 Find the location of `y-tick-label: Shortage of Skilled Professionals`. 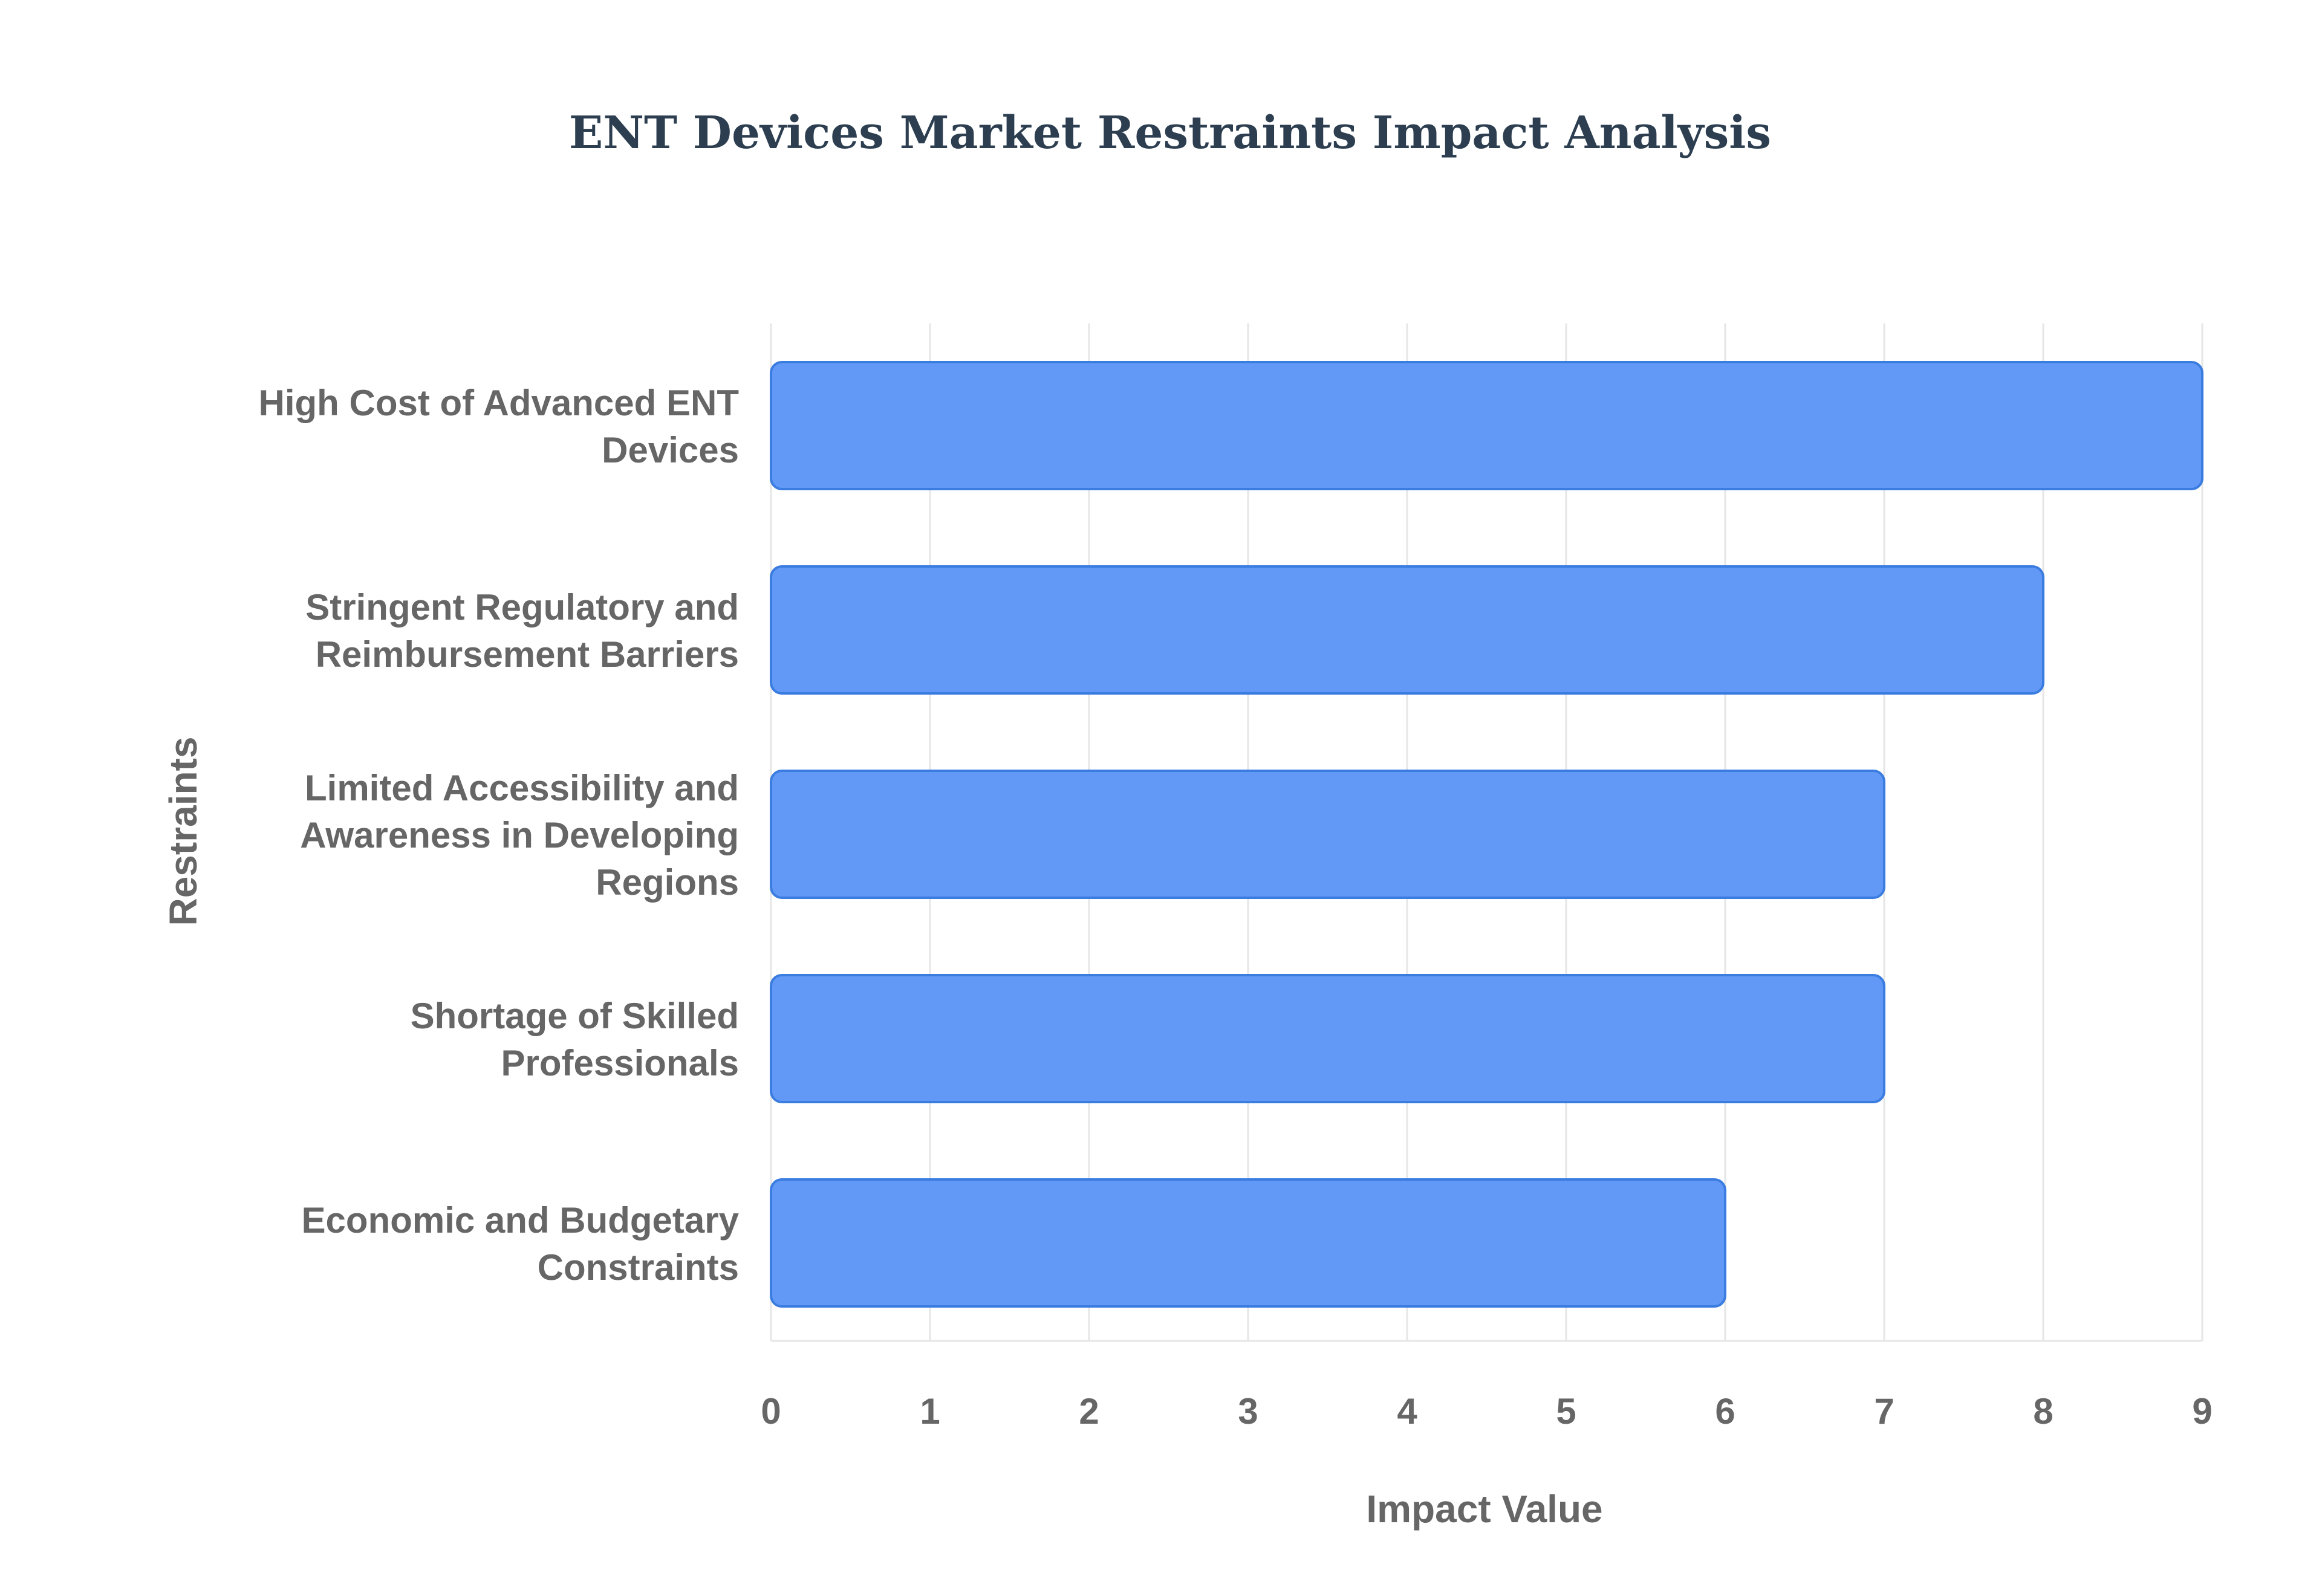

y-tick-label: Shortage of Skilled Professionals is located at coordinates (575, 1039).